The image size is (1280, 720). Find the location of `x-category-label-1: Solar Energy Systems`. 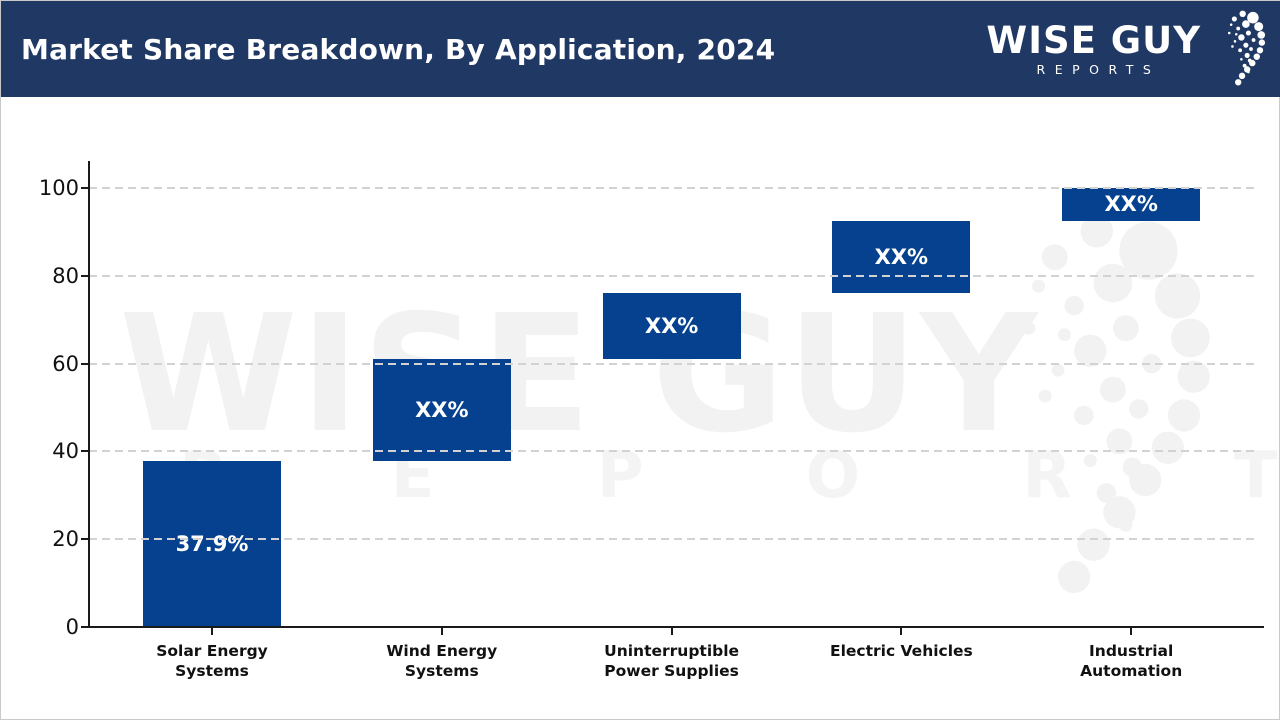

x-category-label-1: Solar Energy Systems is located at coordinates (212, 661).